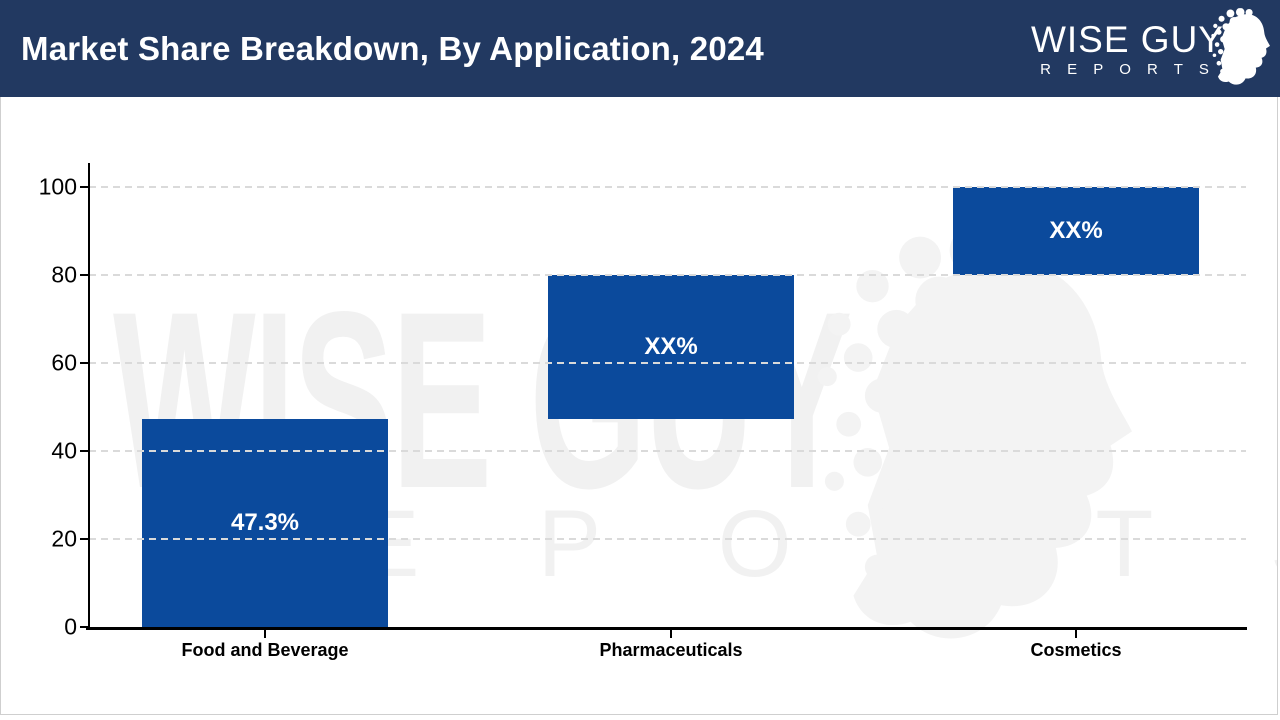 Image resolution: width=1280 pixels, height=720 pixels. Describe the element at coordinates (70, 626) in the screenshot. I see `y-tick-label: 0` at that location.